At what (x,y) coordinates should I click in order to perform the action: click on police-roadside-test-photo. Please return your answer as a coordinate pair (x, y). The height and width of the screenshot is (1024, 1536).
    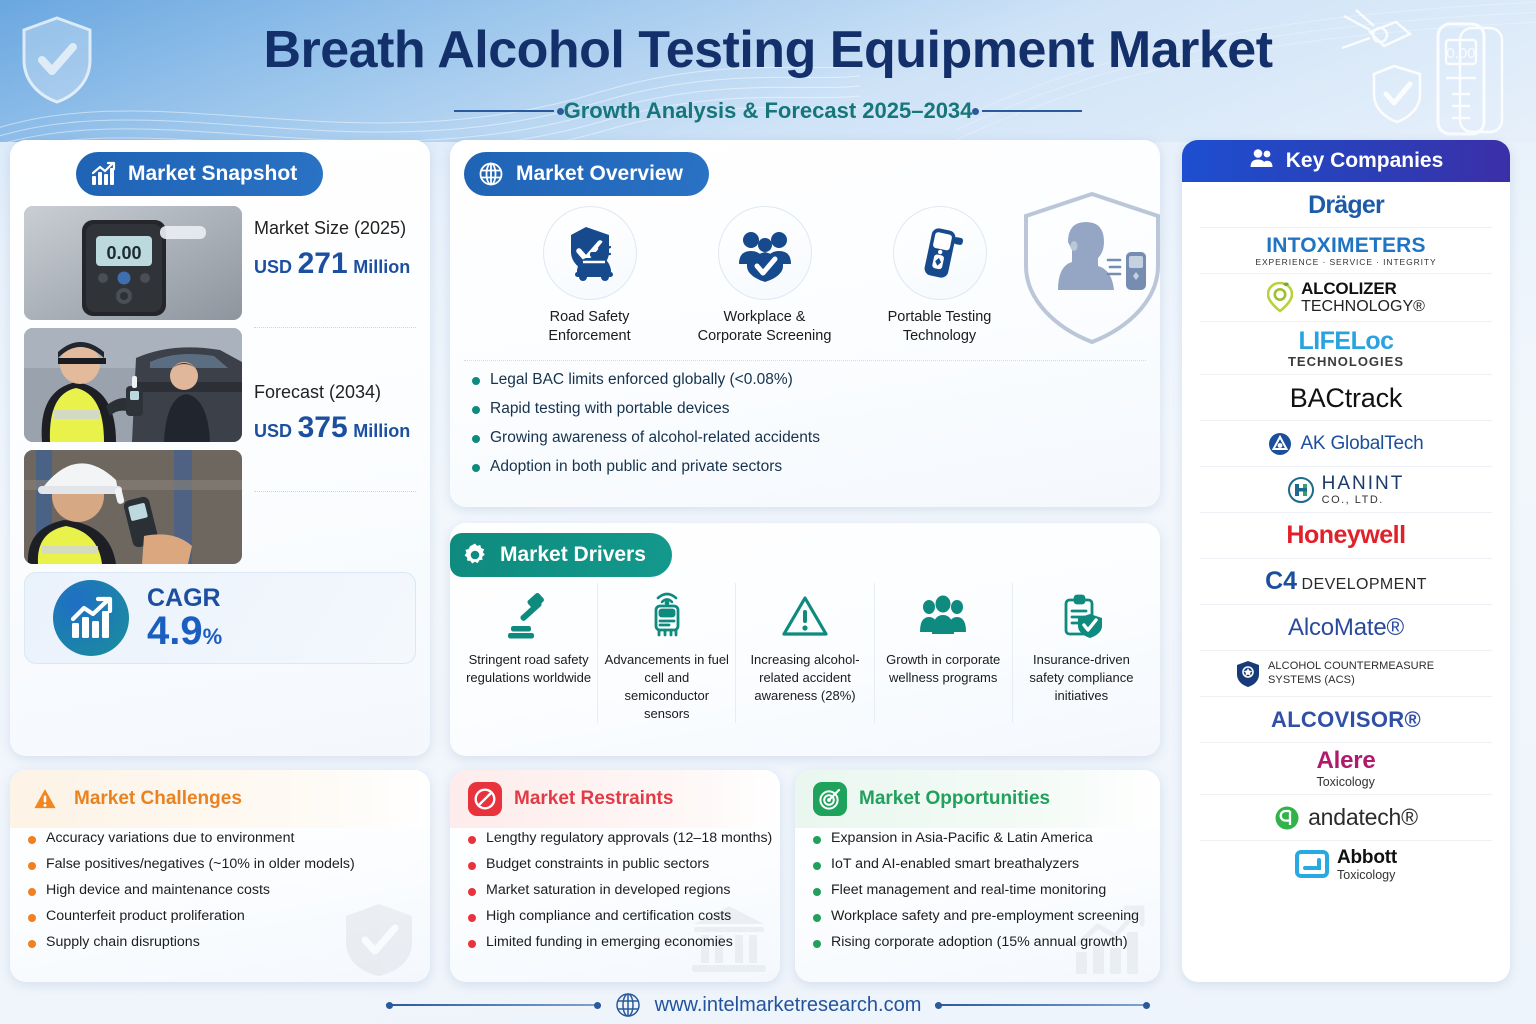
    Looking at the image, I should click on (133, 385).